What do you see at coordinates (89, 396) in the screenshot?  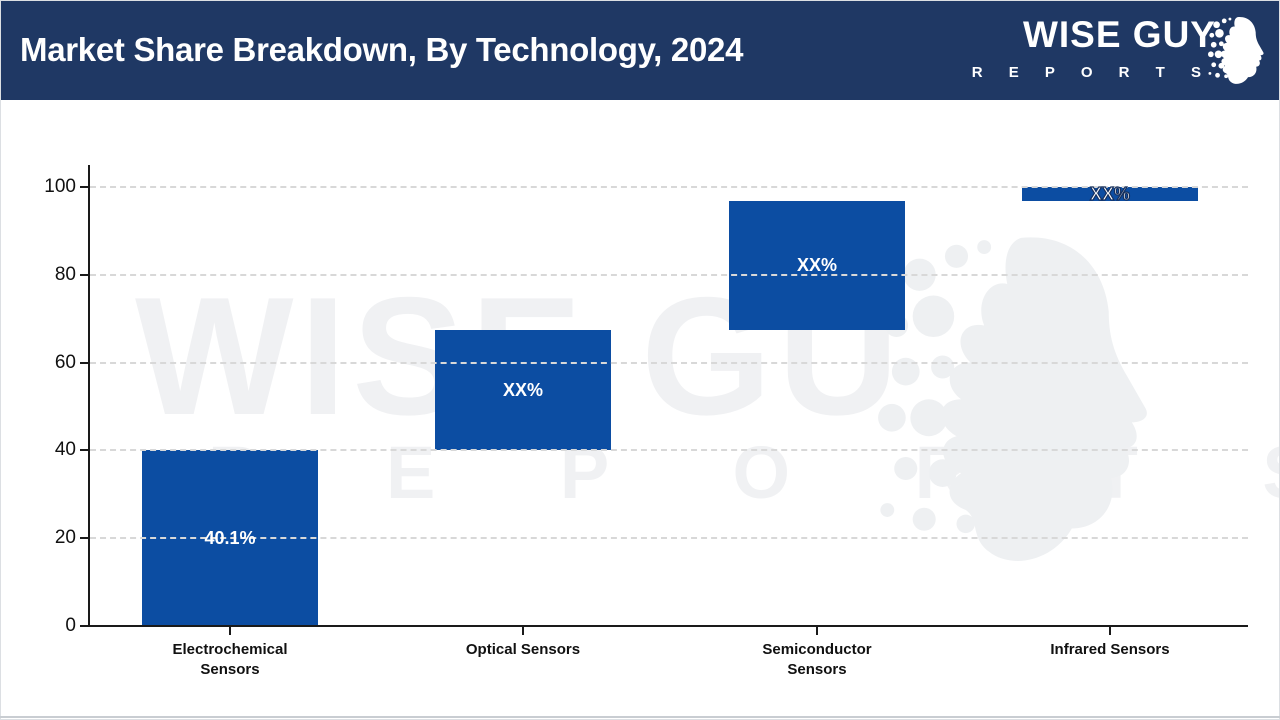 I see `y-axis-line` at bounding box center [89, 396].